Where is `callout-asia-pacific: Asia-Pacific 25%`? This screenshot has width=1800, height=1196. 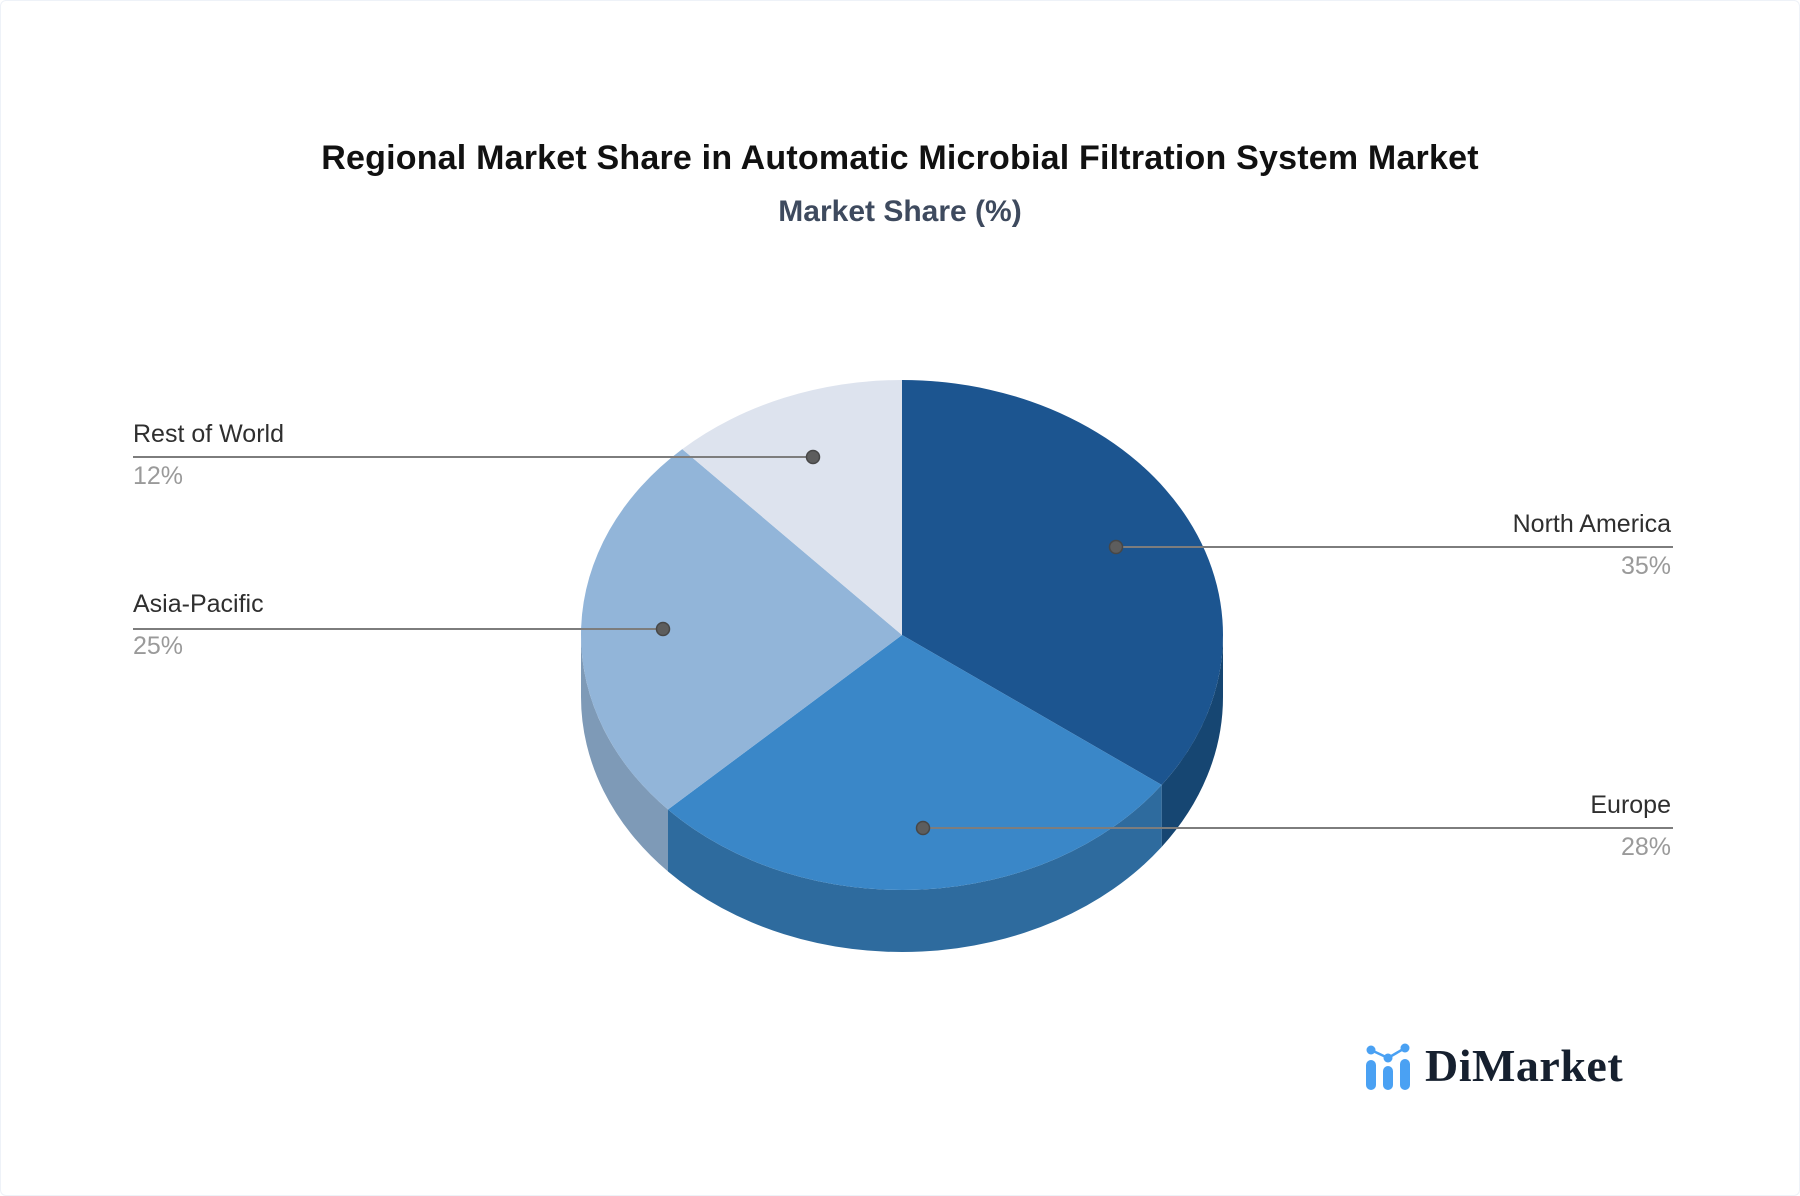 callout-asia-pacific: Asia-Pacific 25% is located at coordinates (198, 625).